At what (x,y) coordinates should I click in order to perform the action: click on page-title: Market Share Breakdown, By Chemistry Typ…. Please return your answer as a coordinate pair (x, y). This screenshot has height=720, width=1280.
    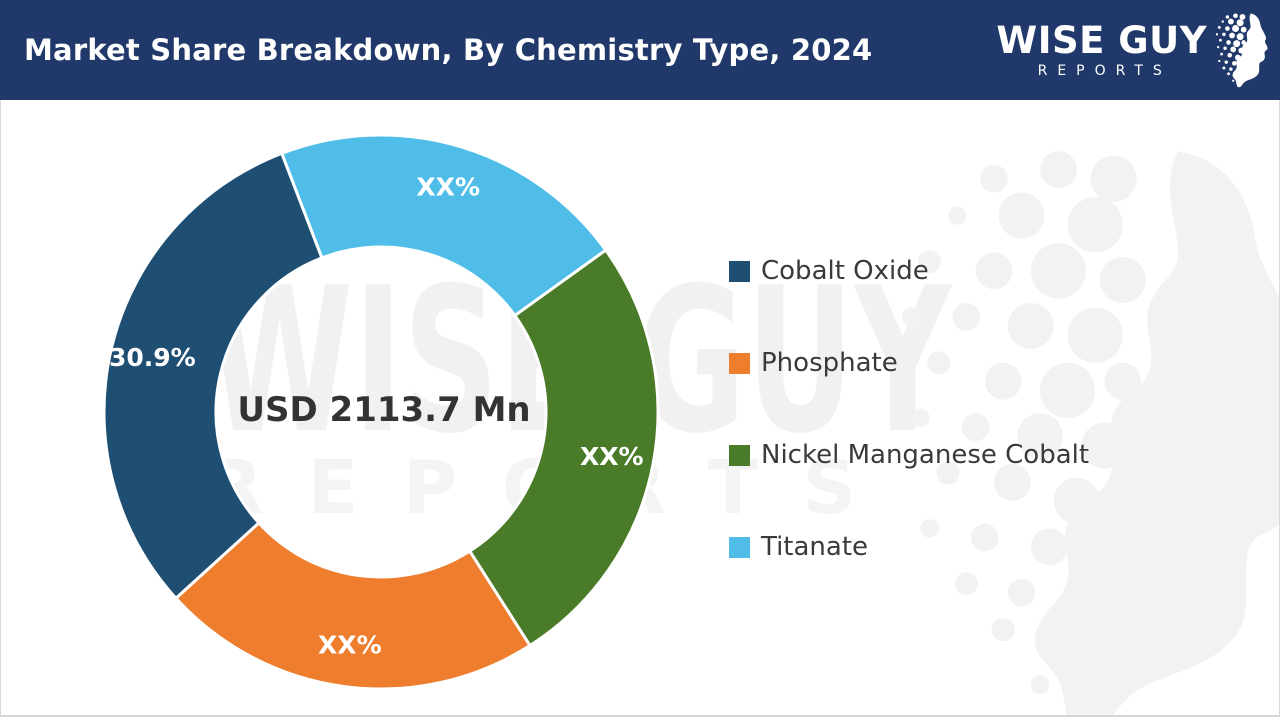
    Looking at the image, I should click on (448, 50).